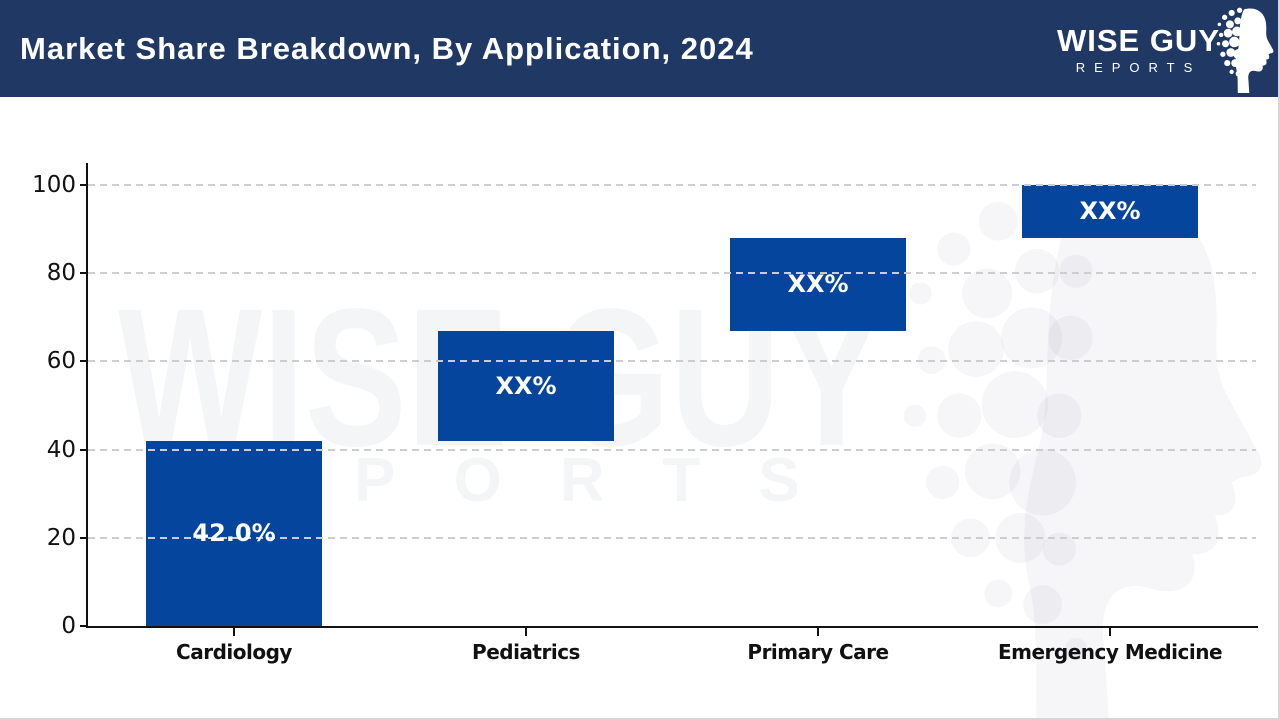 The image size is (1280, 720). What do you see at coordinates (61, 537) in the screenshot?
I see `y-tick-label-20: 20` at bounding box center [61, 537].